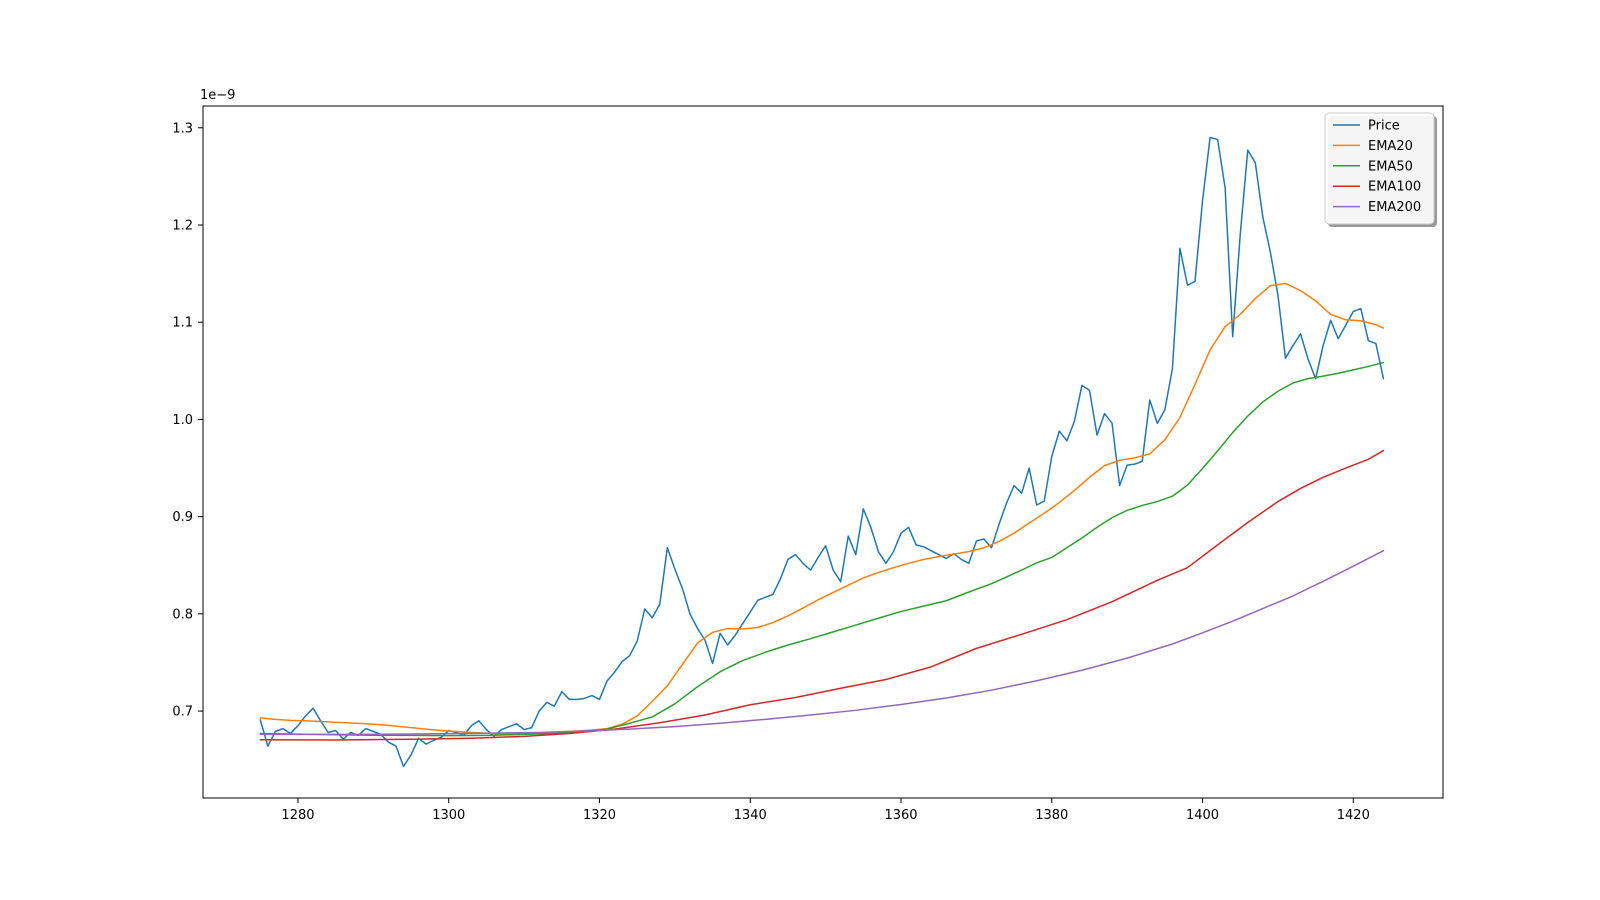 The height and width of the screenshot is (900, 1600). What do you see at coordinates (1051, 815) in the screenshot?
I see `x-tick-label: 1380` at bounding box center [1051, 815].